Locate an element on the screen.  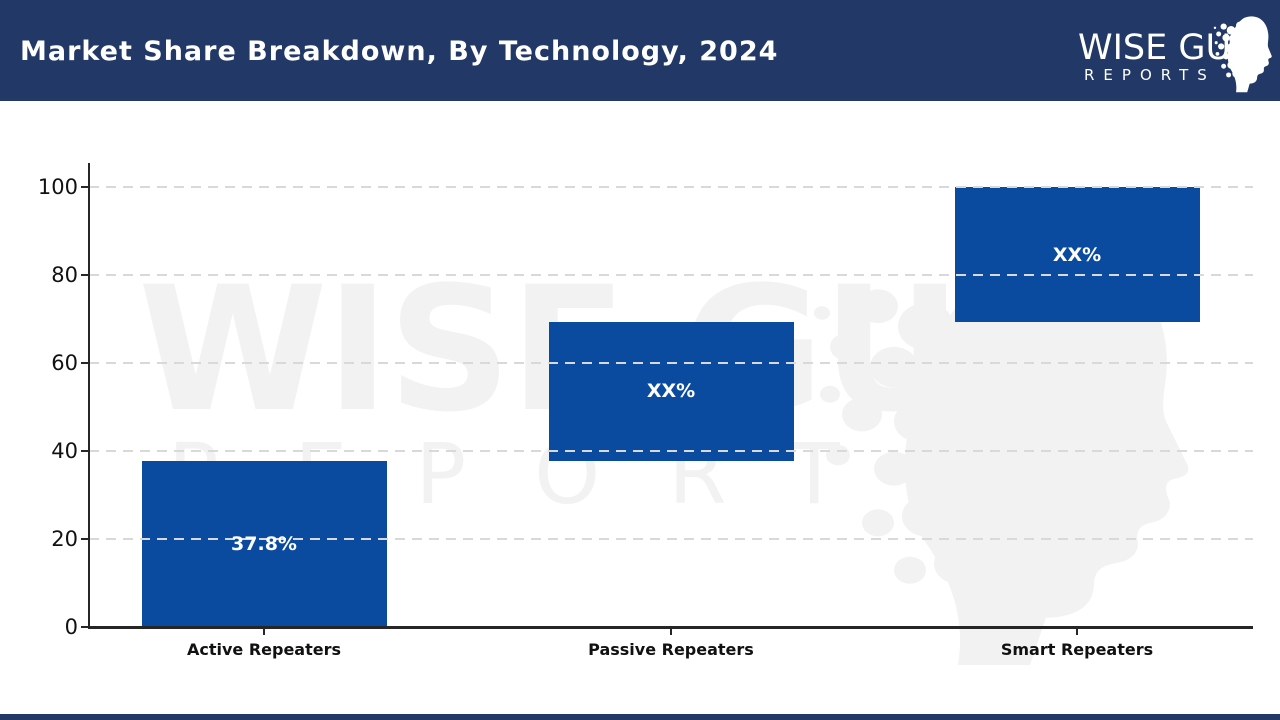
footer-bar is located at coordinates (640, 717).